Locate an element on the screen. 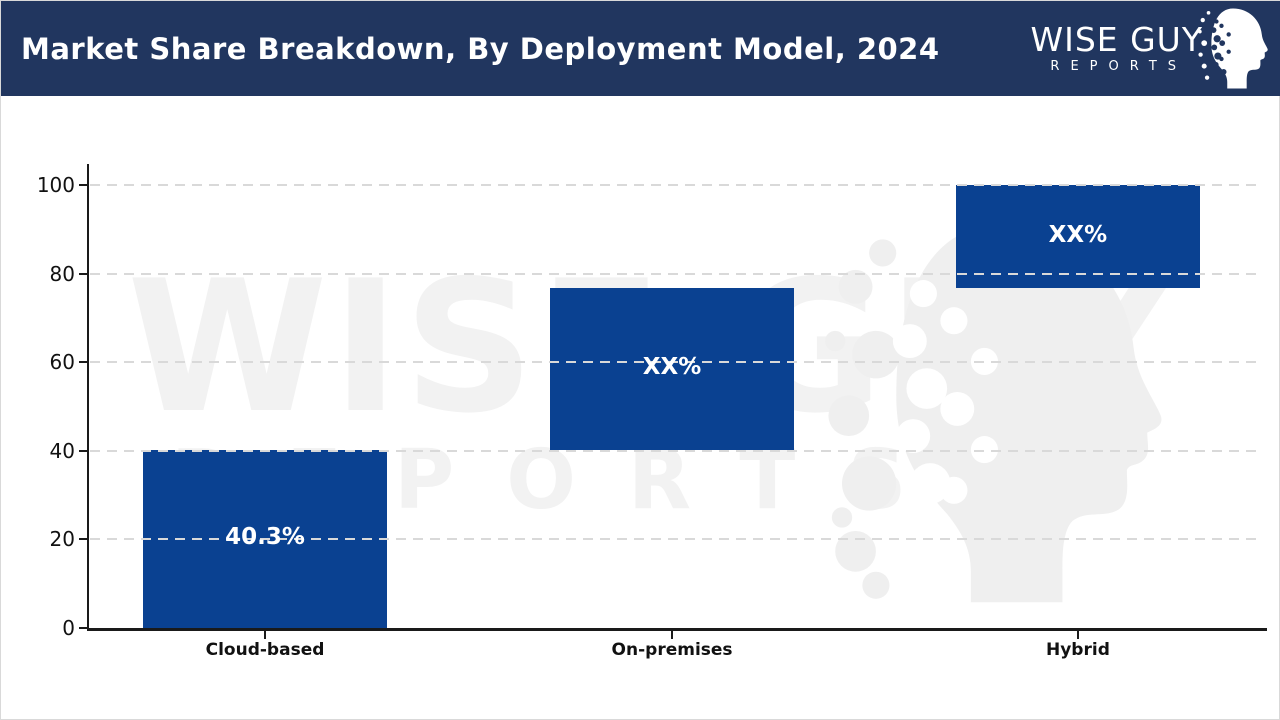  gridline-y60 is located at coordinates (673, 362).